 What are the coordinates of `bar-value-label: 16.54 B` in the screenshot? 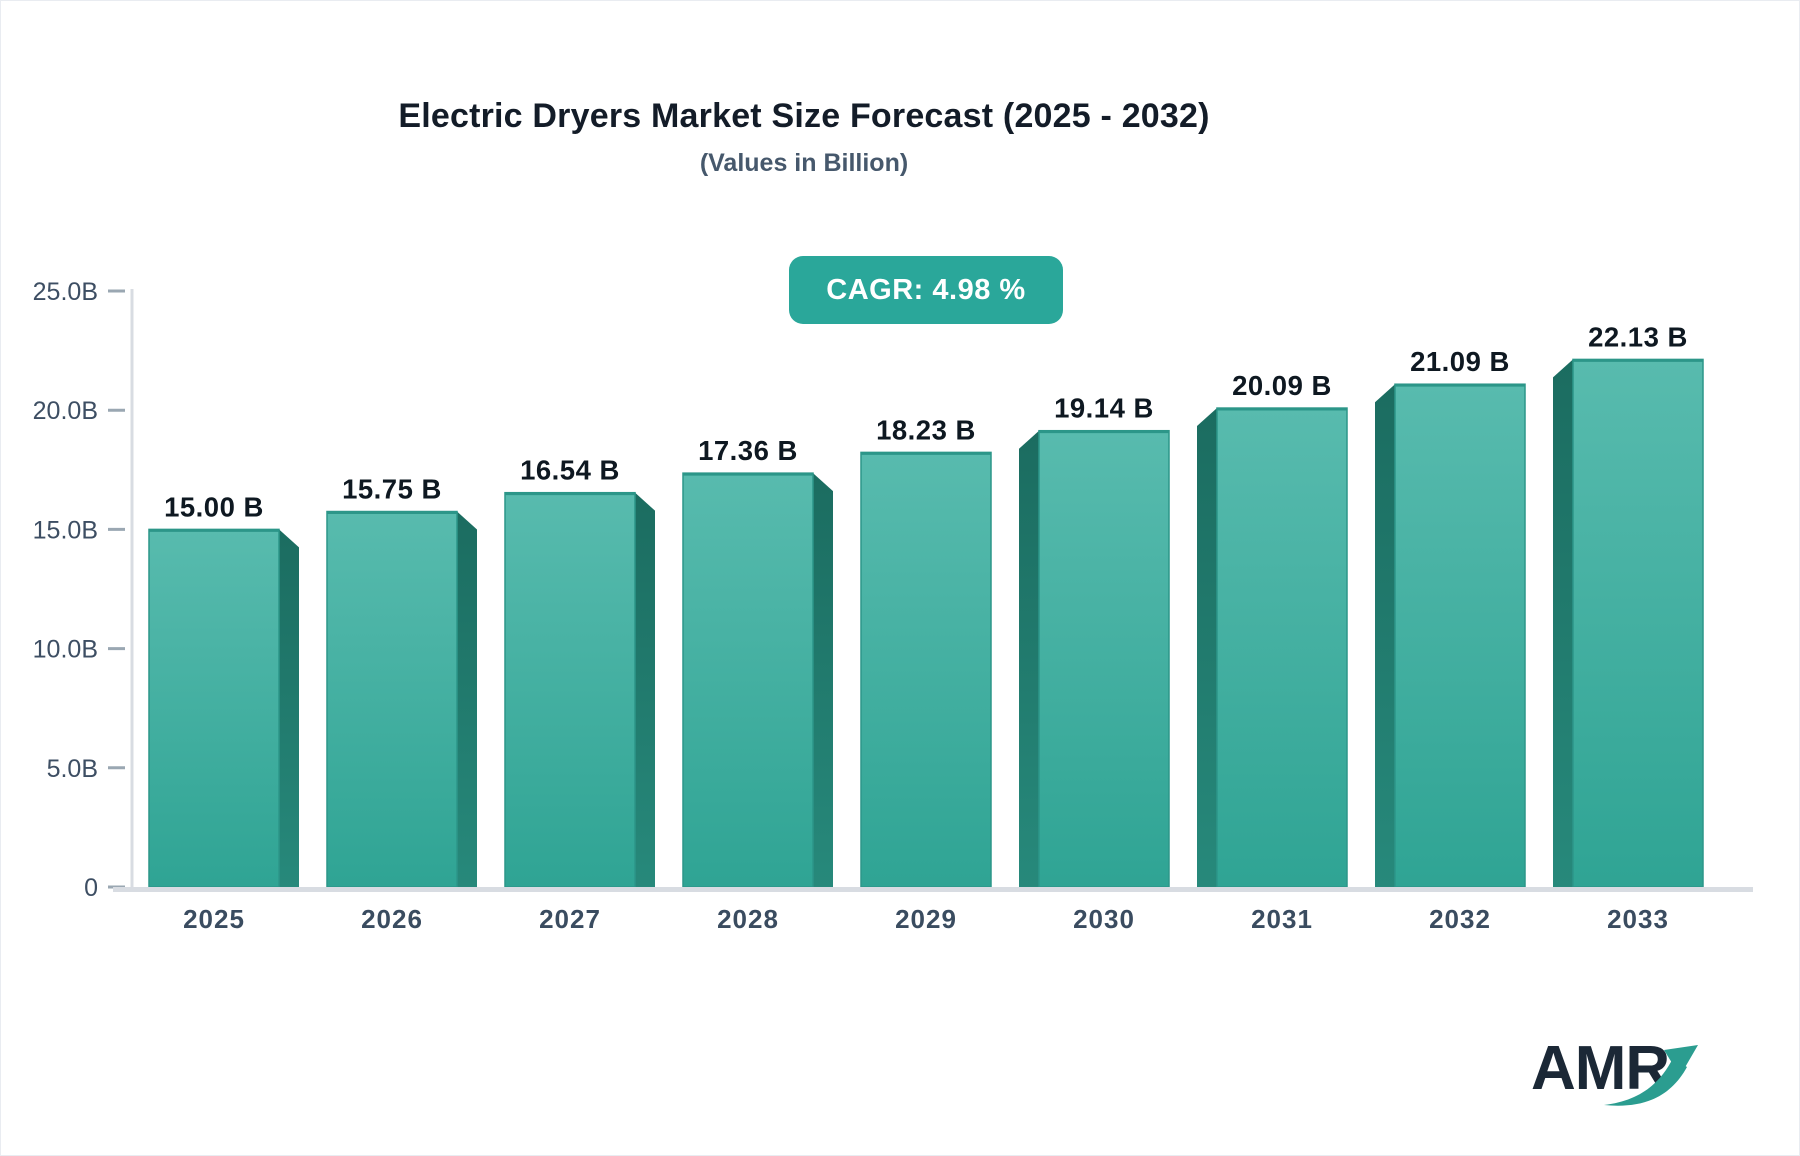 It's located at (570, 470).